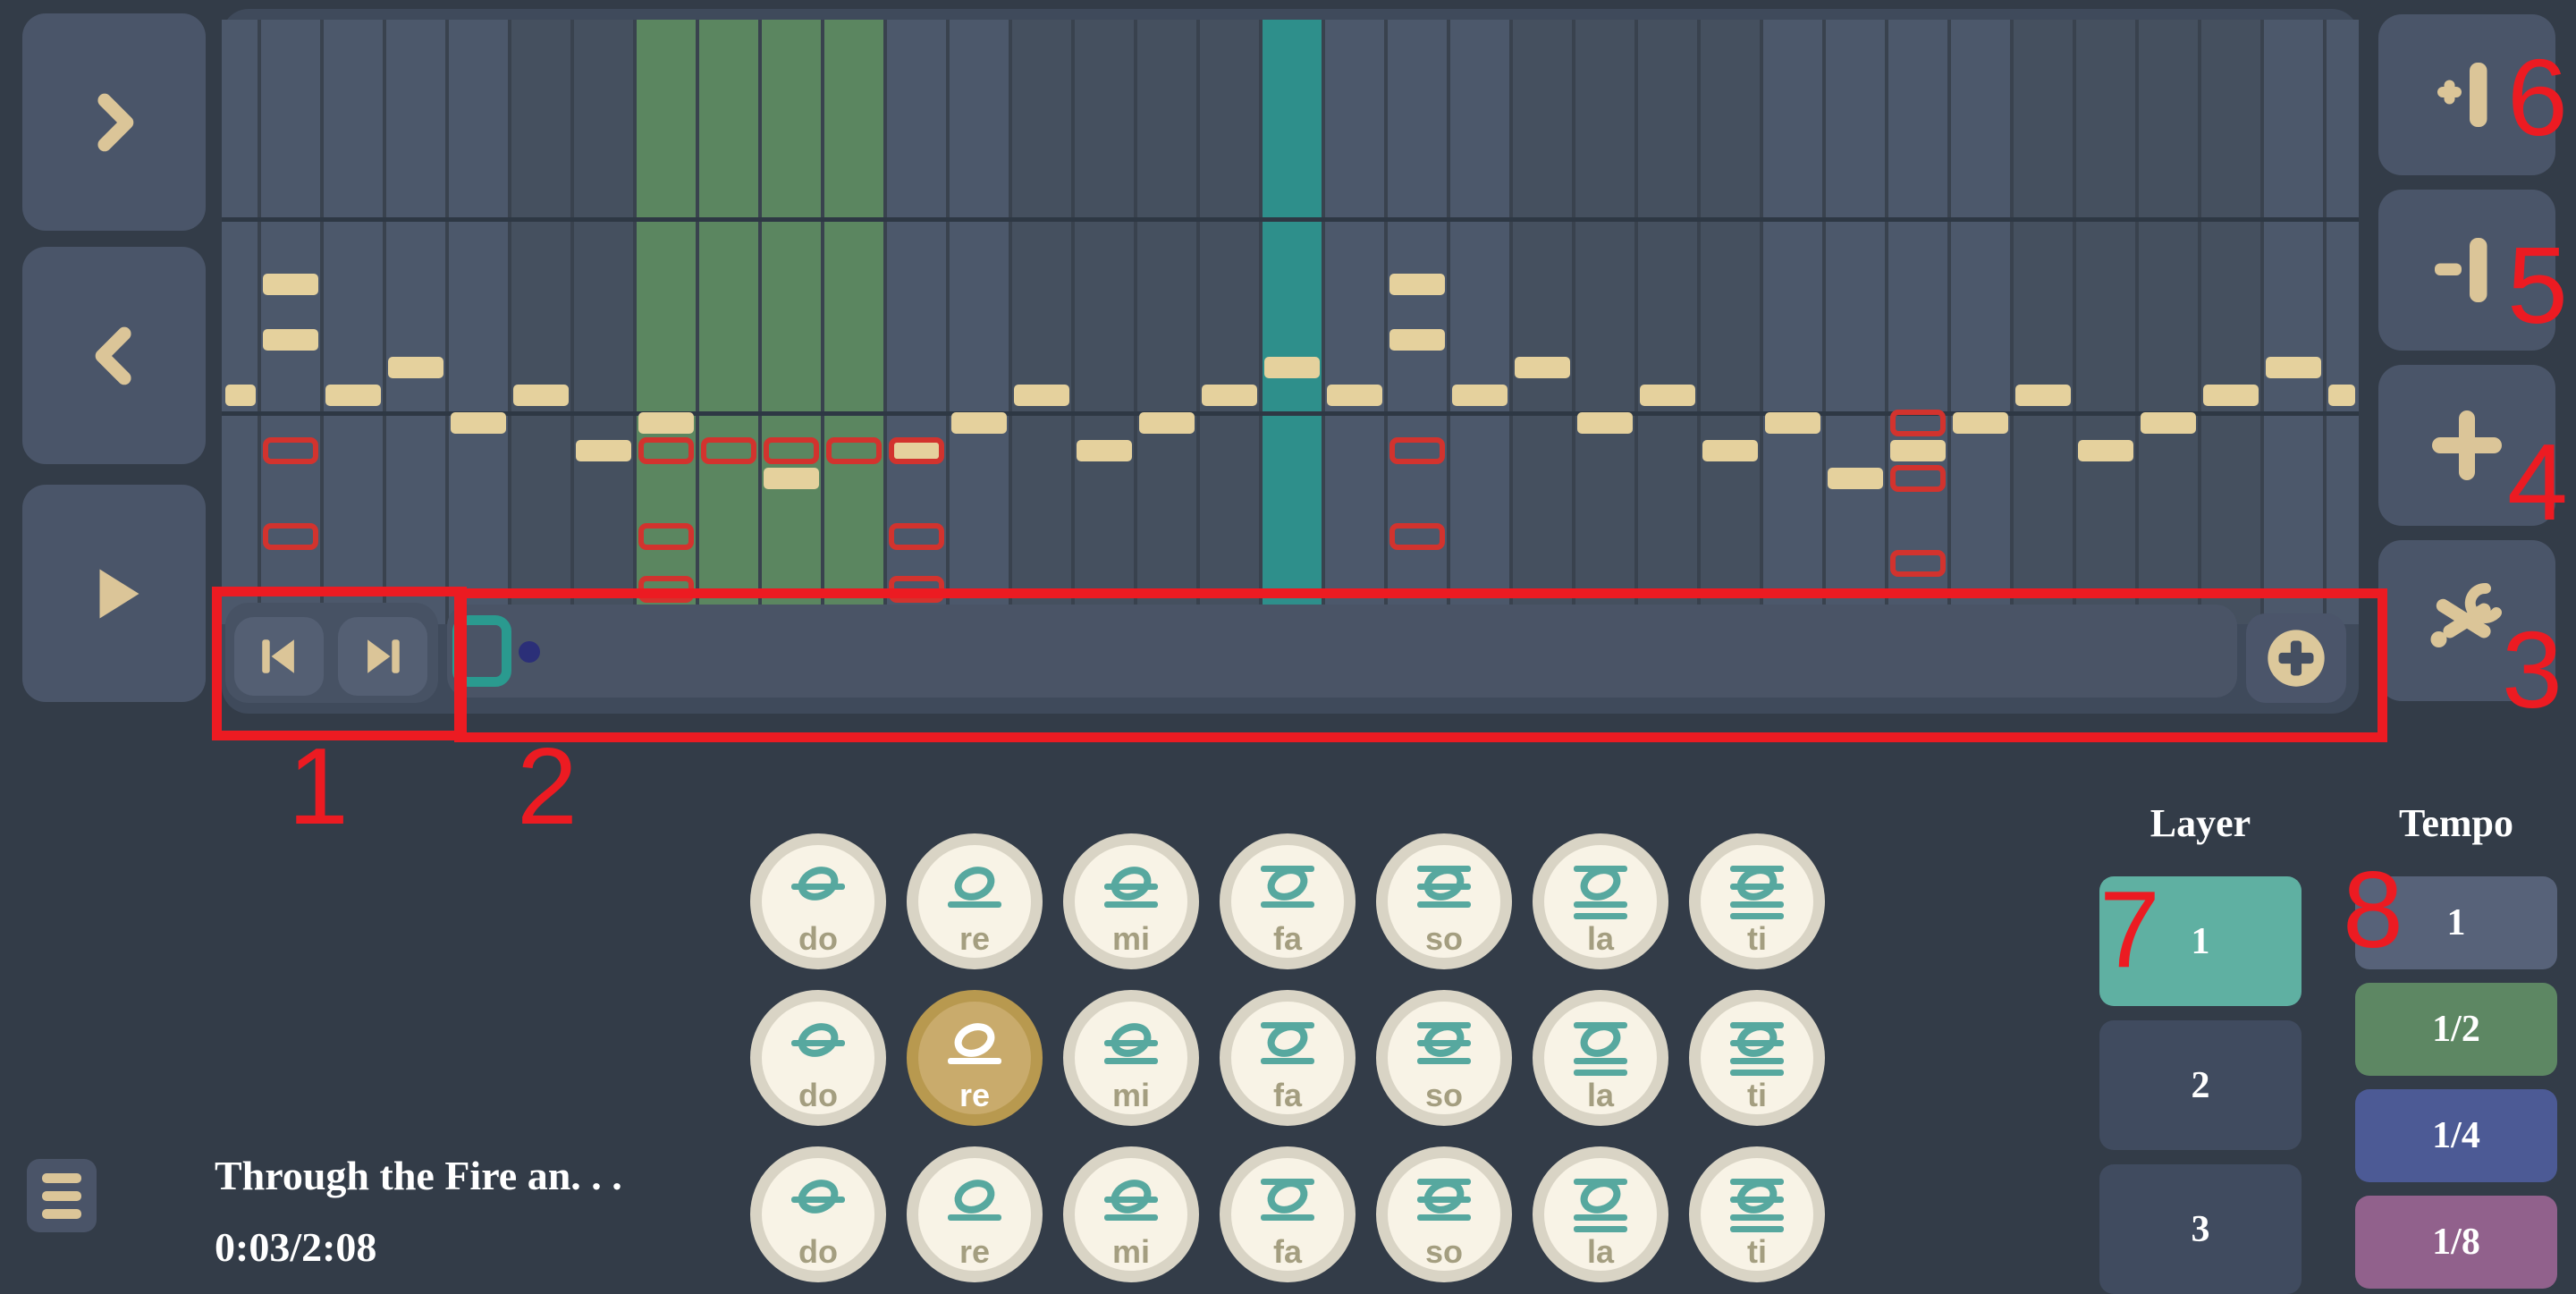 This screenshot has width=2576, height=1294. What do you see at coordinates (2200, 1085) in the screenshot?
I see `layer-button-2: 2` at bounding box center [2200, 1085].